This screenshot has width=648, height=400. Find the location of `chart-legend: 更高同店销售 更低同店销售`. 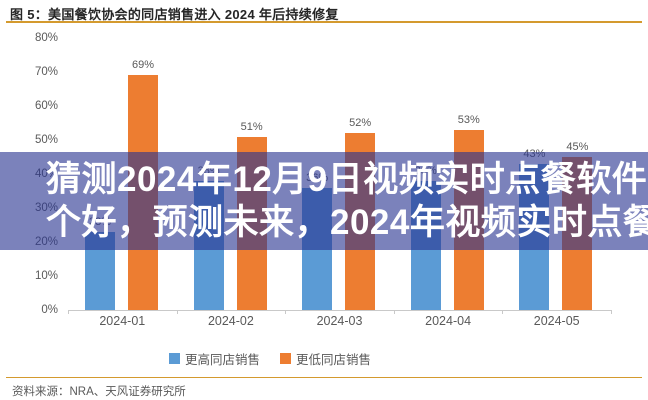

chart-legend: 更高同店销售 更低同店销售 is located at coordinates (270, 358).